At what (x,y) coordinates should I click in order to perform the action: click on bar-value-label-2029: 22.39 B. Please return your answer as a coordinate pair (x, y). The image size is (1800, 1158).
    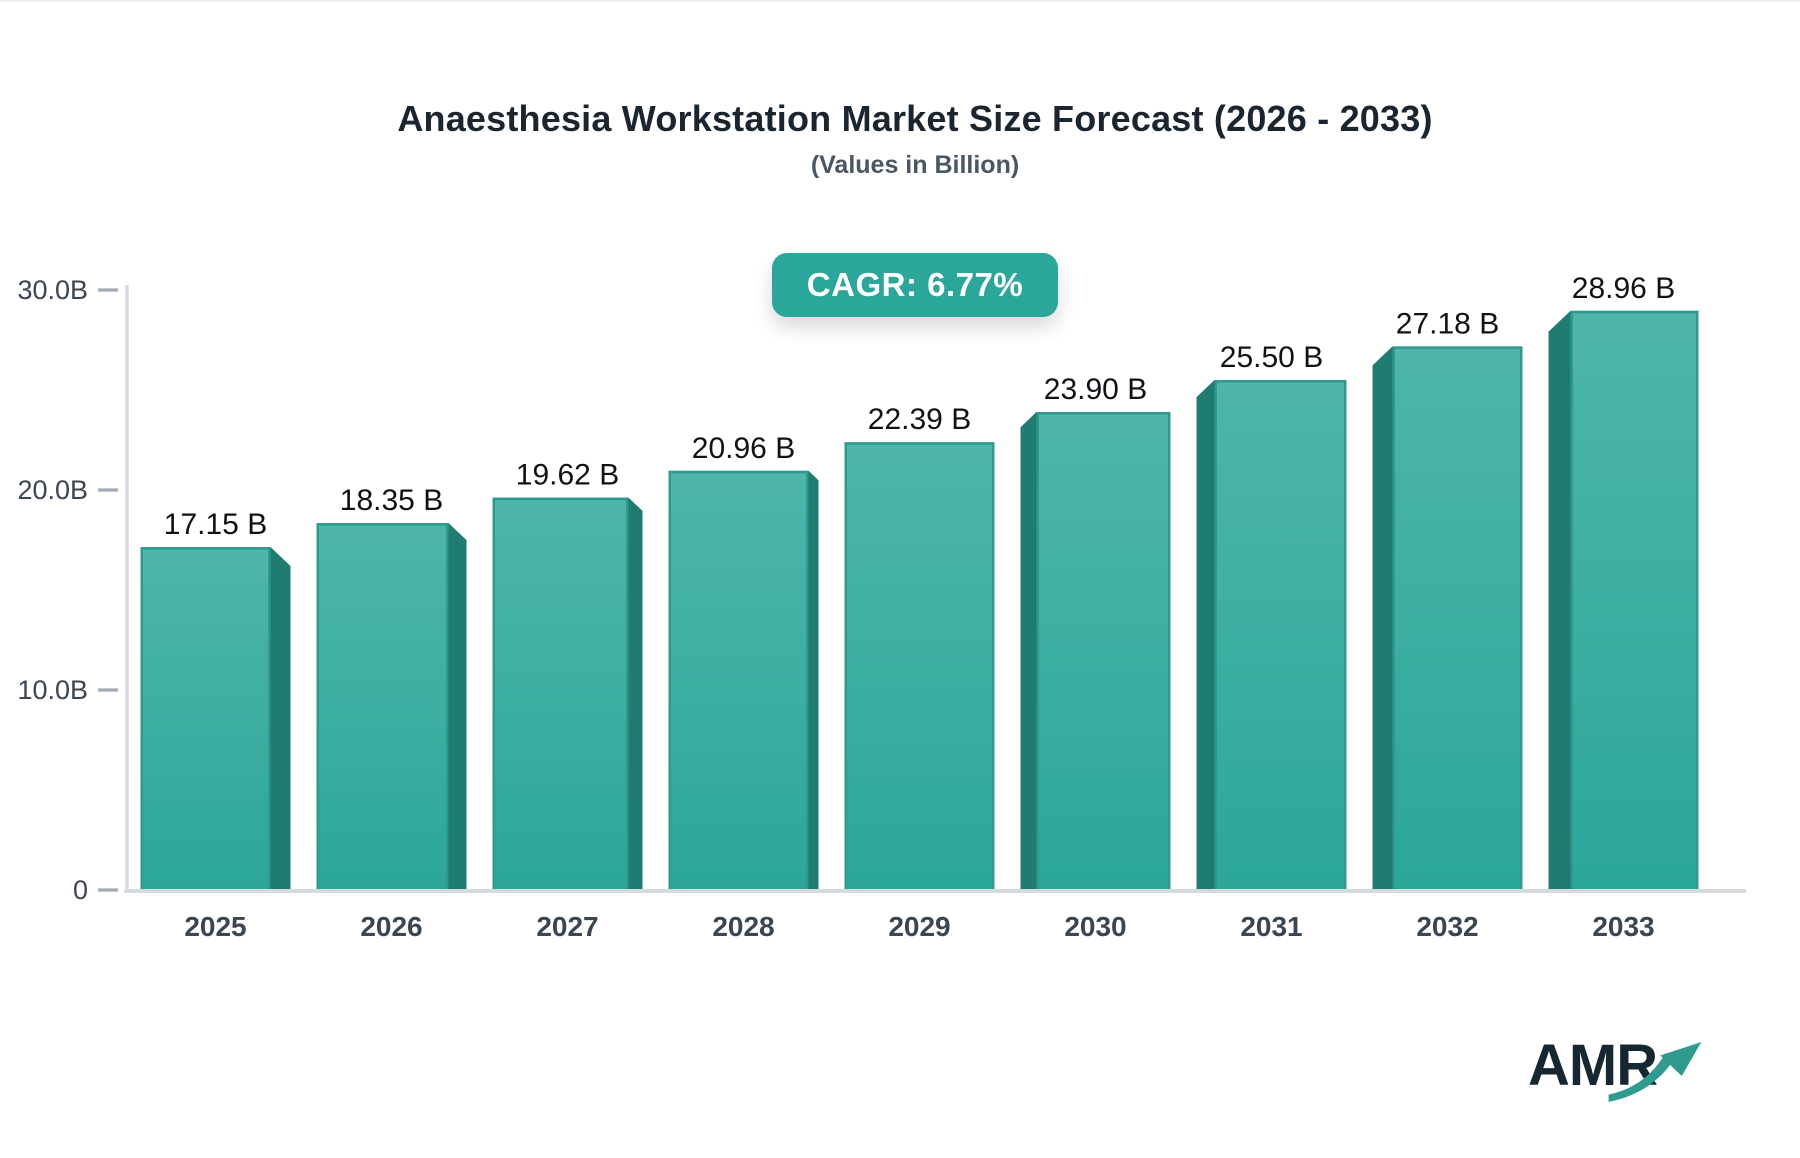
    Looking at the image, I should click on (919, 419).